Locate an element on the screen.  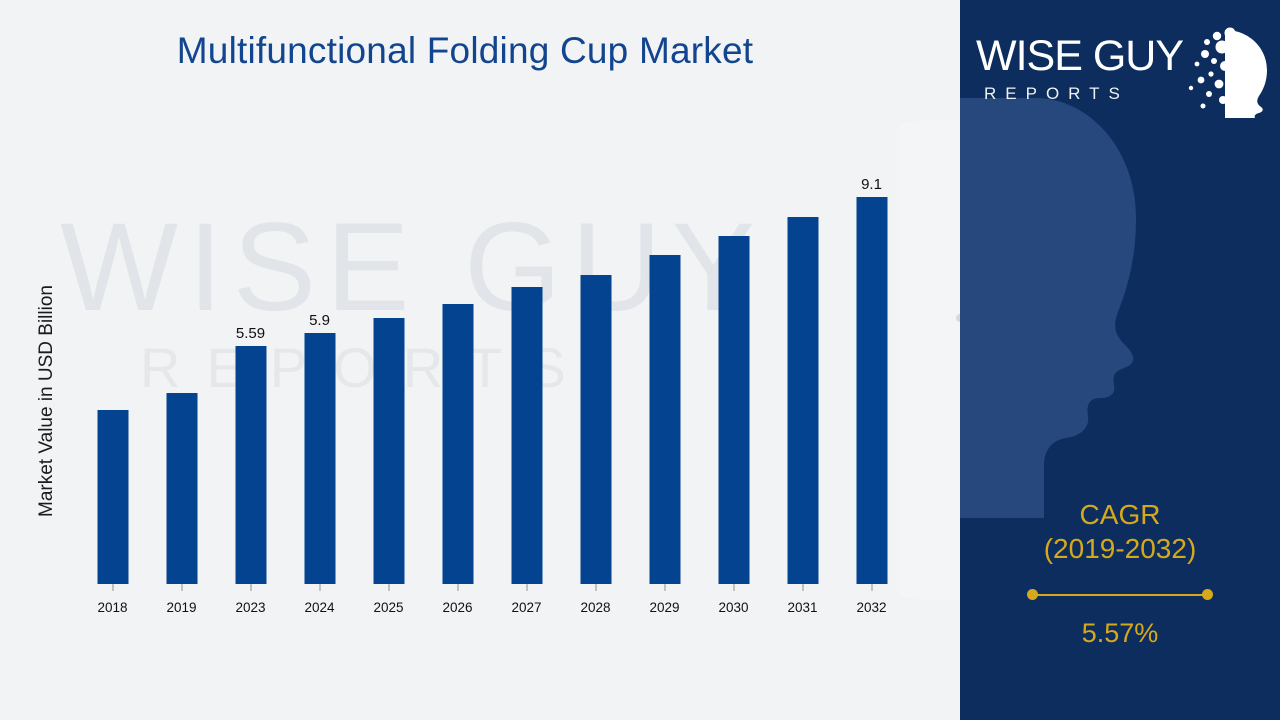
cagr-years: (2019-2032) is located at coordinates (1120, 549).